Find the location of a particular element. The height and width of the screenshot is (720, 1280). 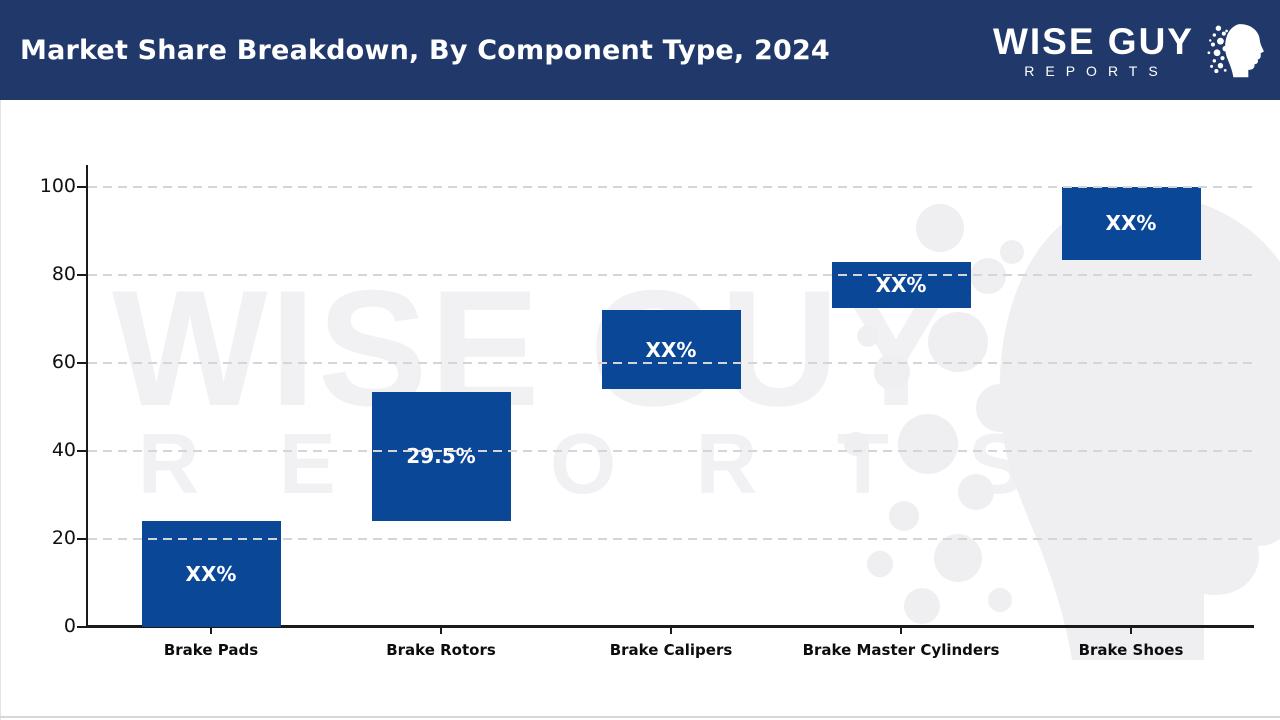

bar-value-label: 29.5% is located at coordinates (441, 456).